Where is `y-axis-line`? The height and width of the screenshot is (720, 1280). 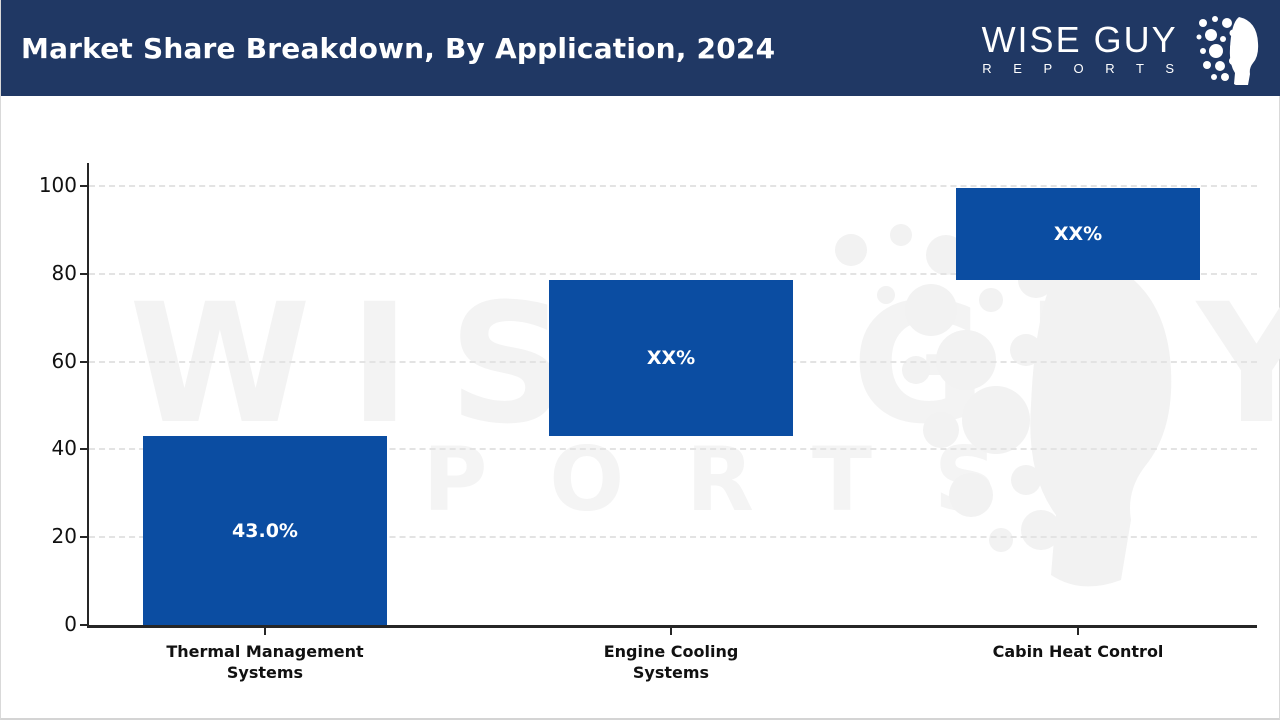
y-axis-line is located at coordinates (88, 394).